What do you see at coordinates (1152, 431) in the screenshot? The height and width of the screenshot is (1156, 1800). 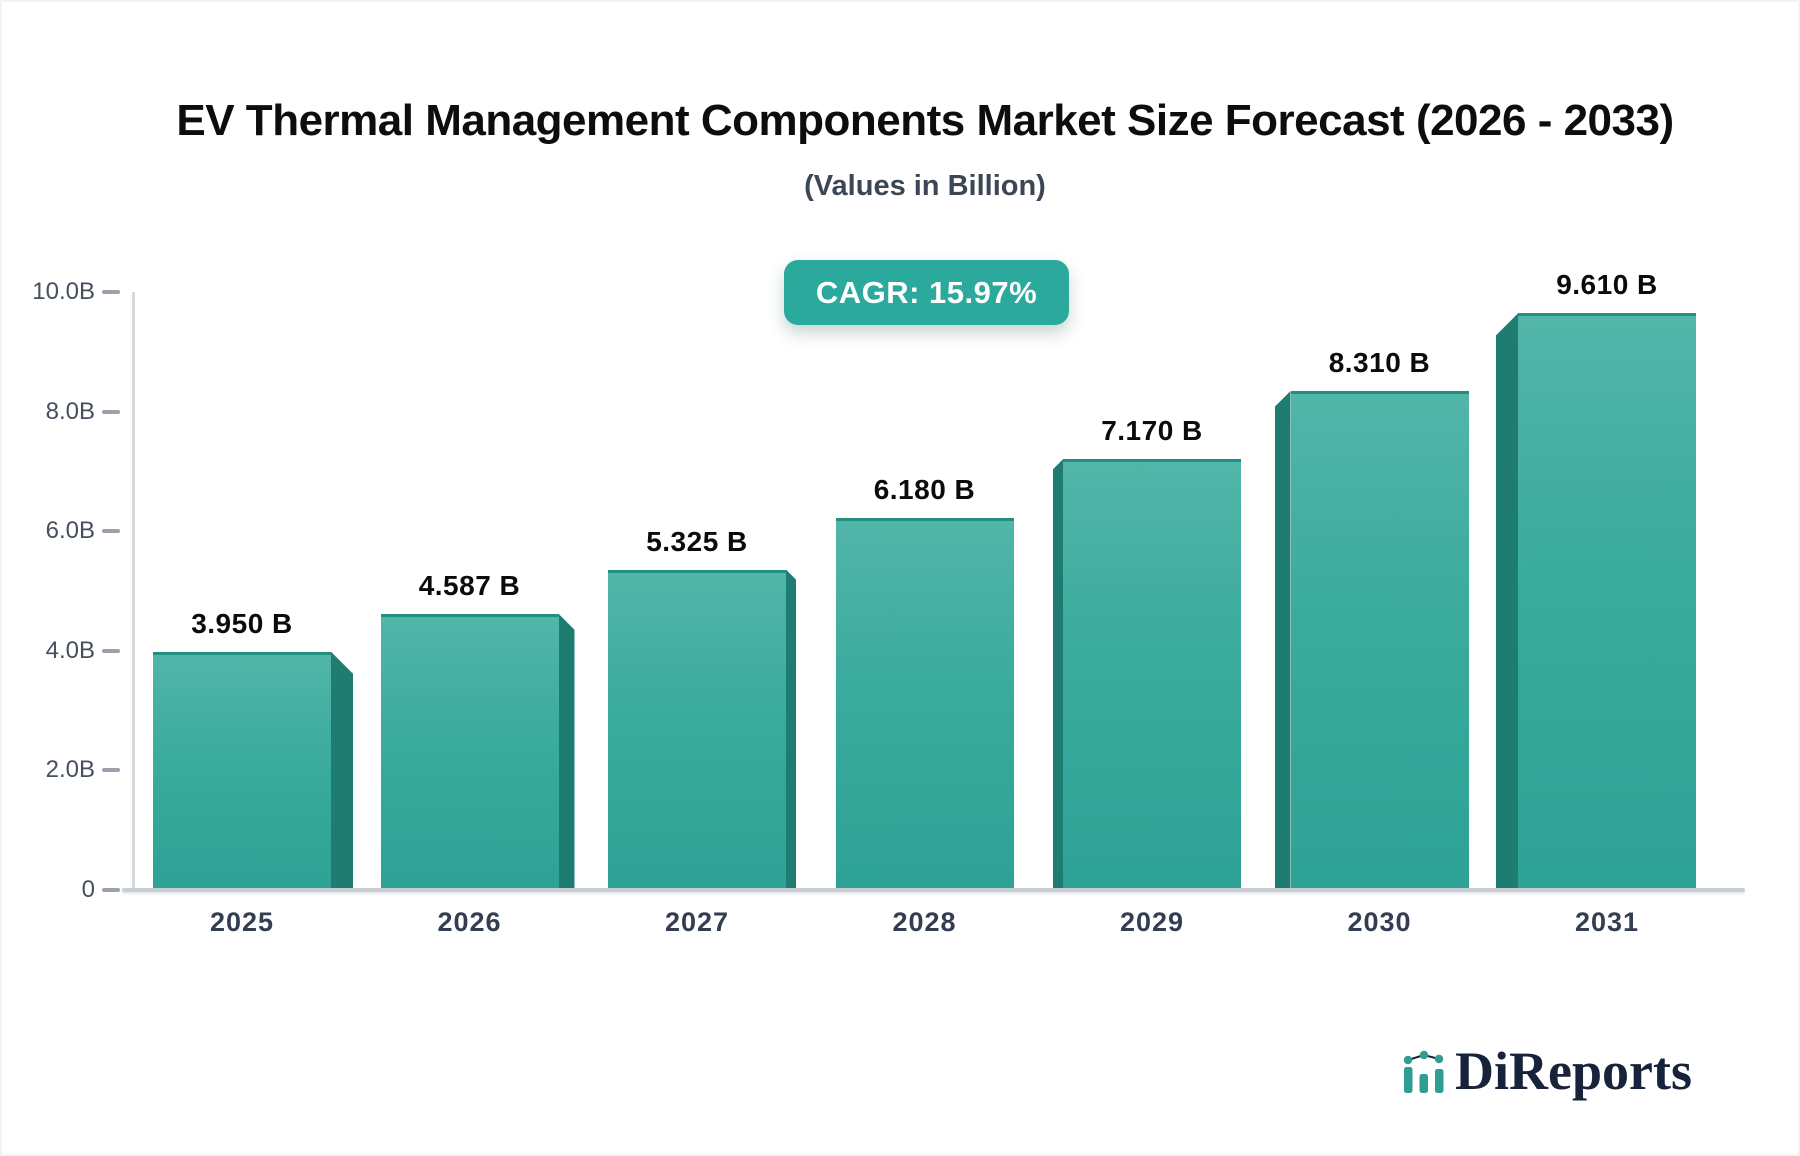 I see `bar-value-label: 7.170 B` at bounding box center [1152, 431].